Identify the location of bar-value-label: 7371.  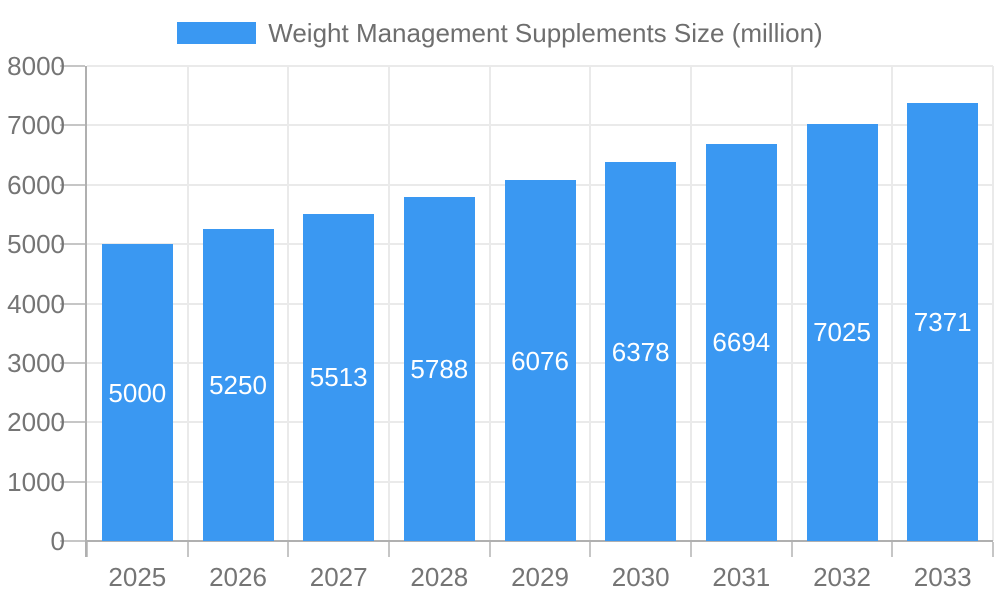
(942, 322).